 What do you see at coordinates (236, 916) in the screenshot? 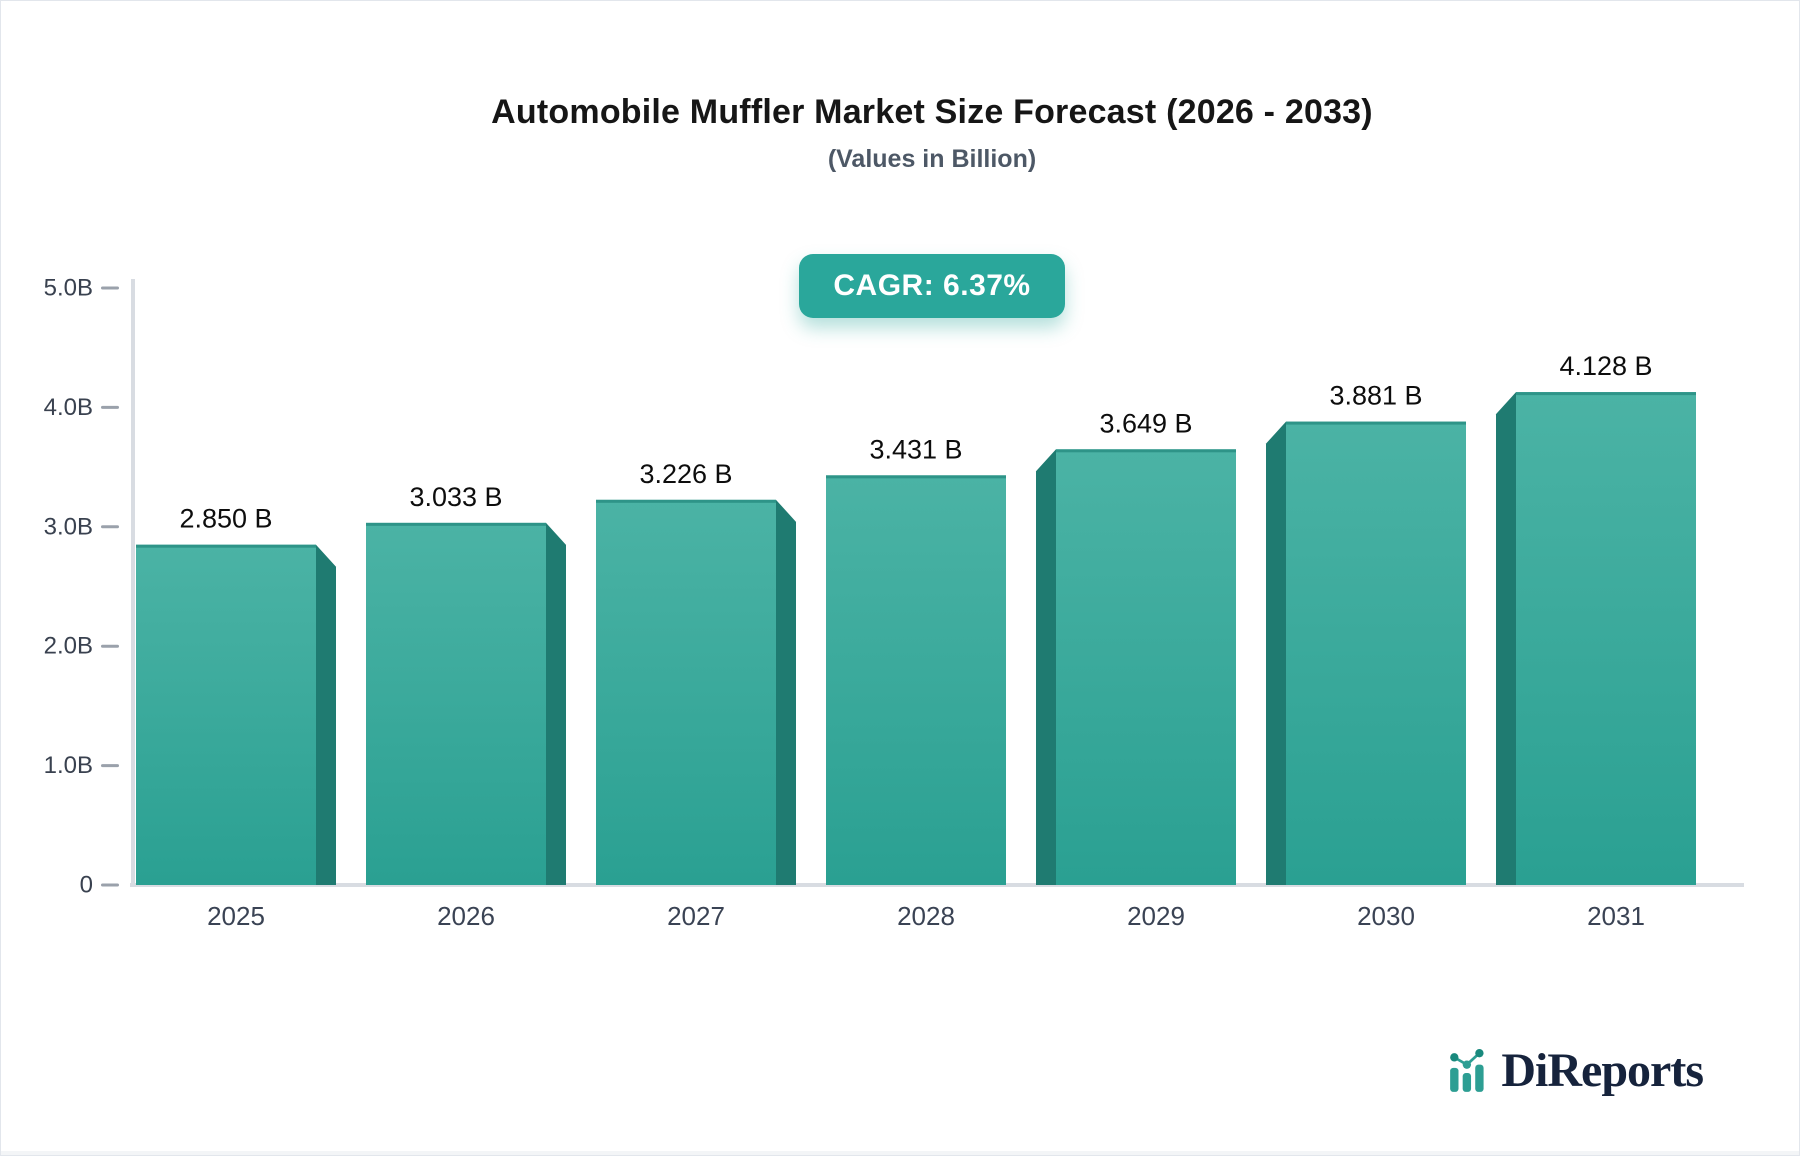
I see `x-axis-label: 2025` at bounding box center [236, 916].